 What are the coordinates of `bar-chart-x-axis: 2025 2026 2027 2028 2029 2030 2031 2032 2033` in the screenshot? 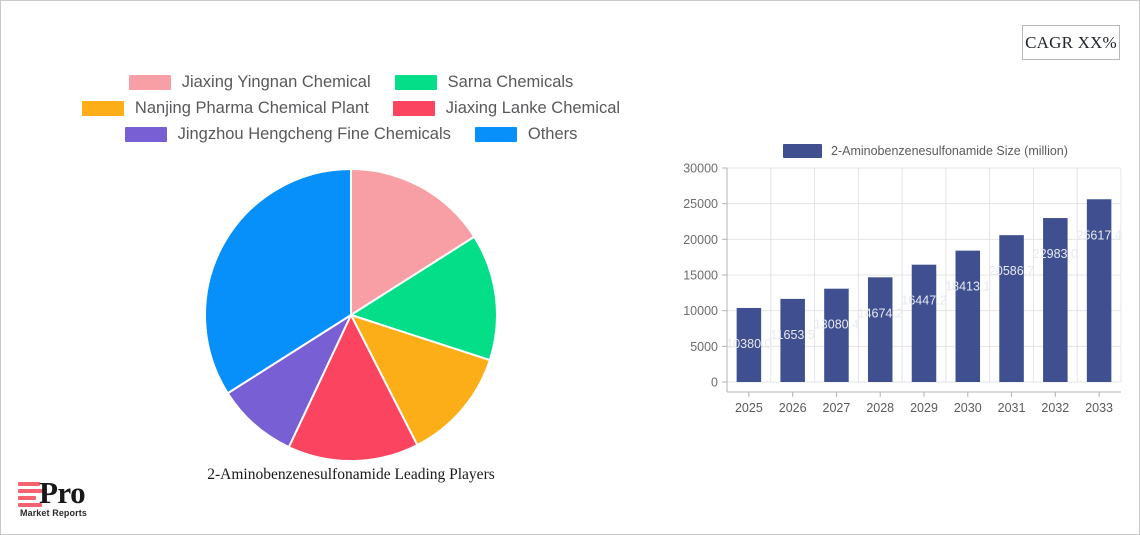 It's located at (924, 403).